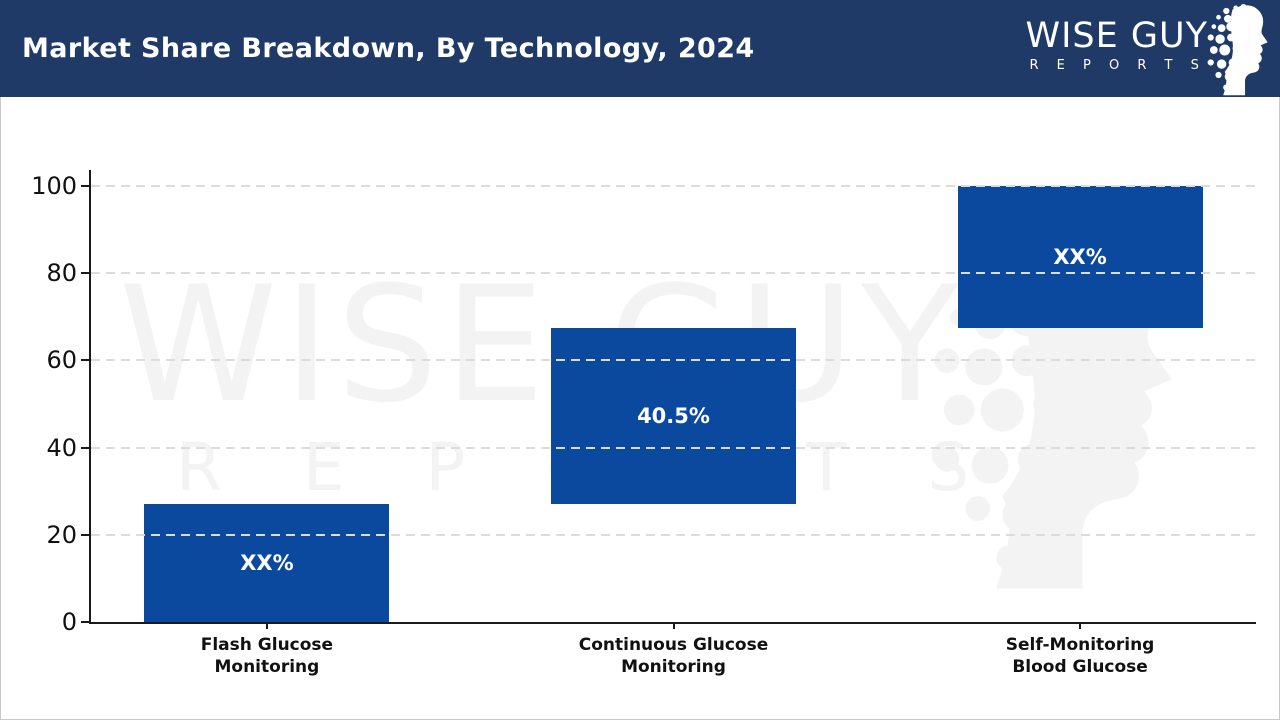 This screenshot has height=720, width=1280. I want to click on bar-segment-1: 40.5%, so click(673, 416).